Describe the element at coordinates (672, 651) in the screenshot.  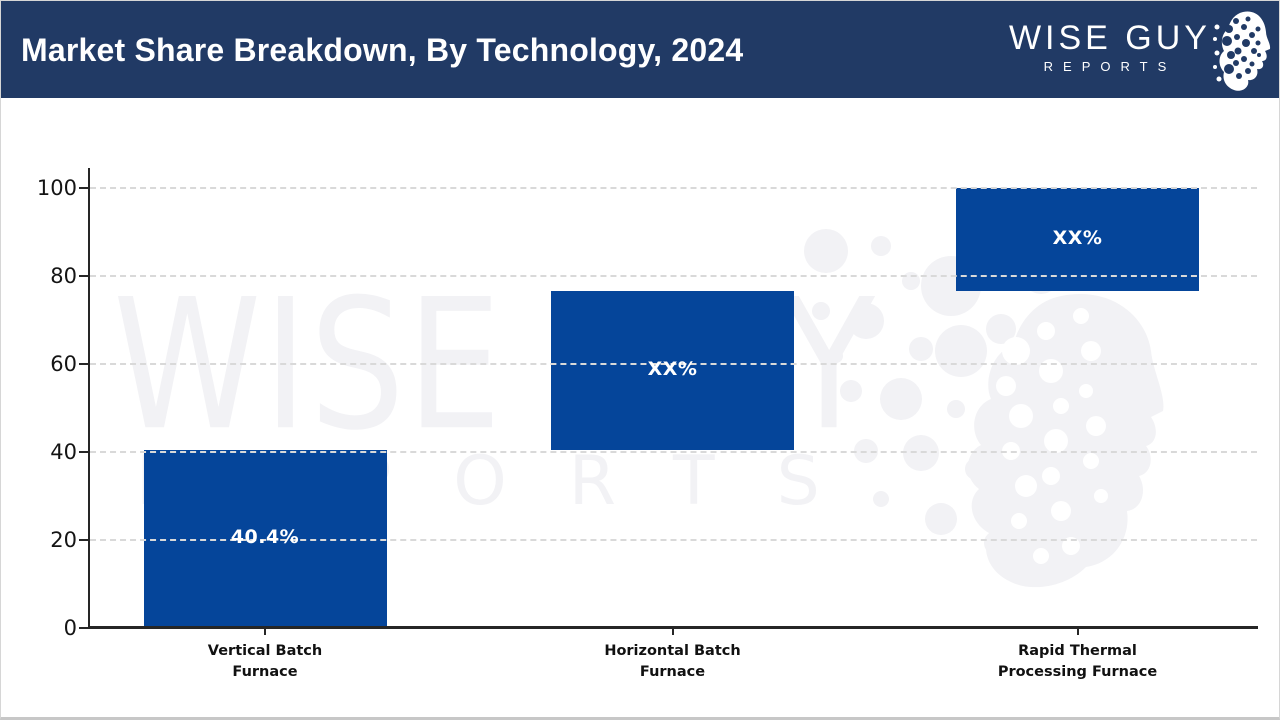
I see `category-label-line: Horizontal Batch` at that location.